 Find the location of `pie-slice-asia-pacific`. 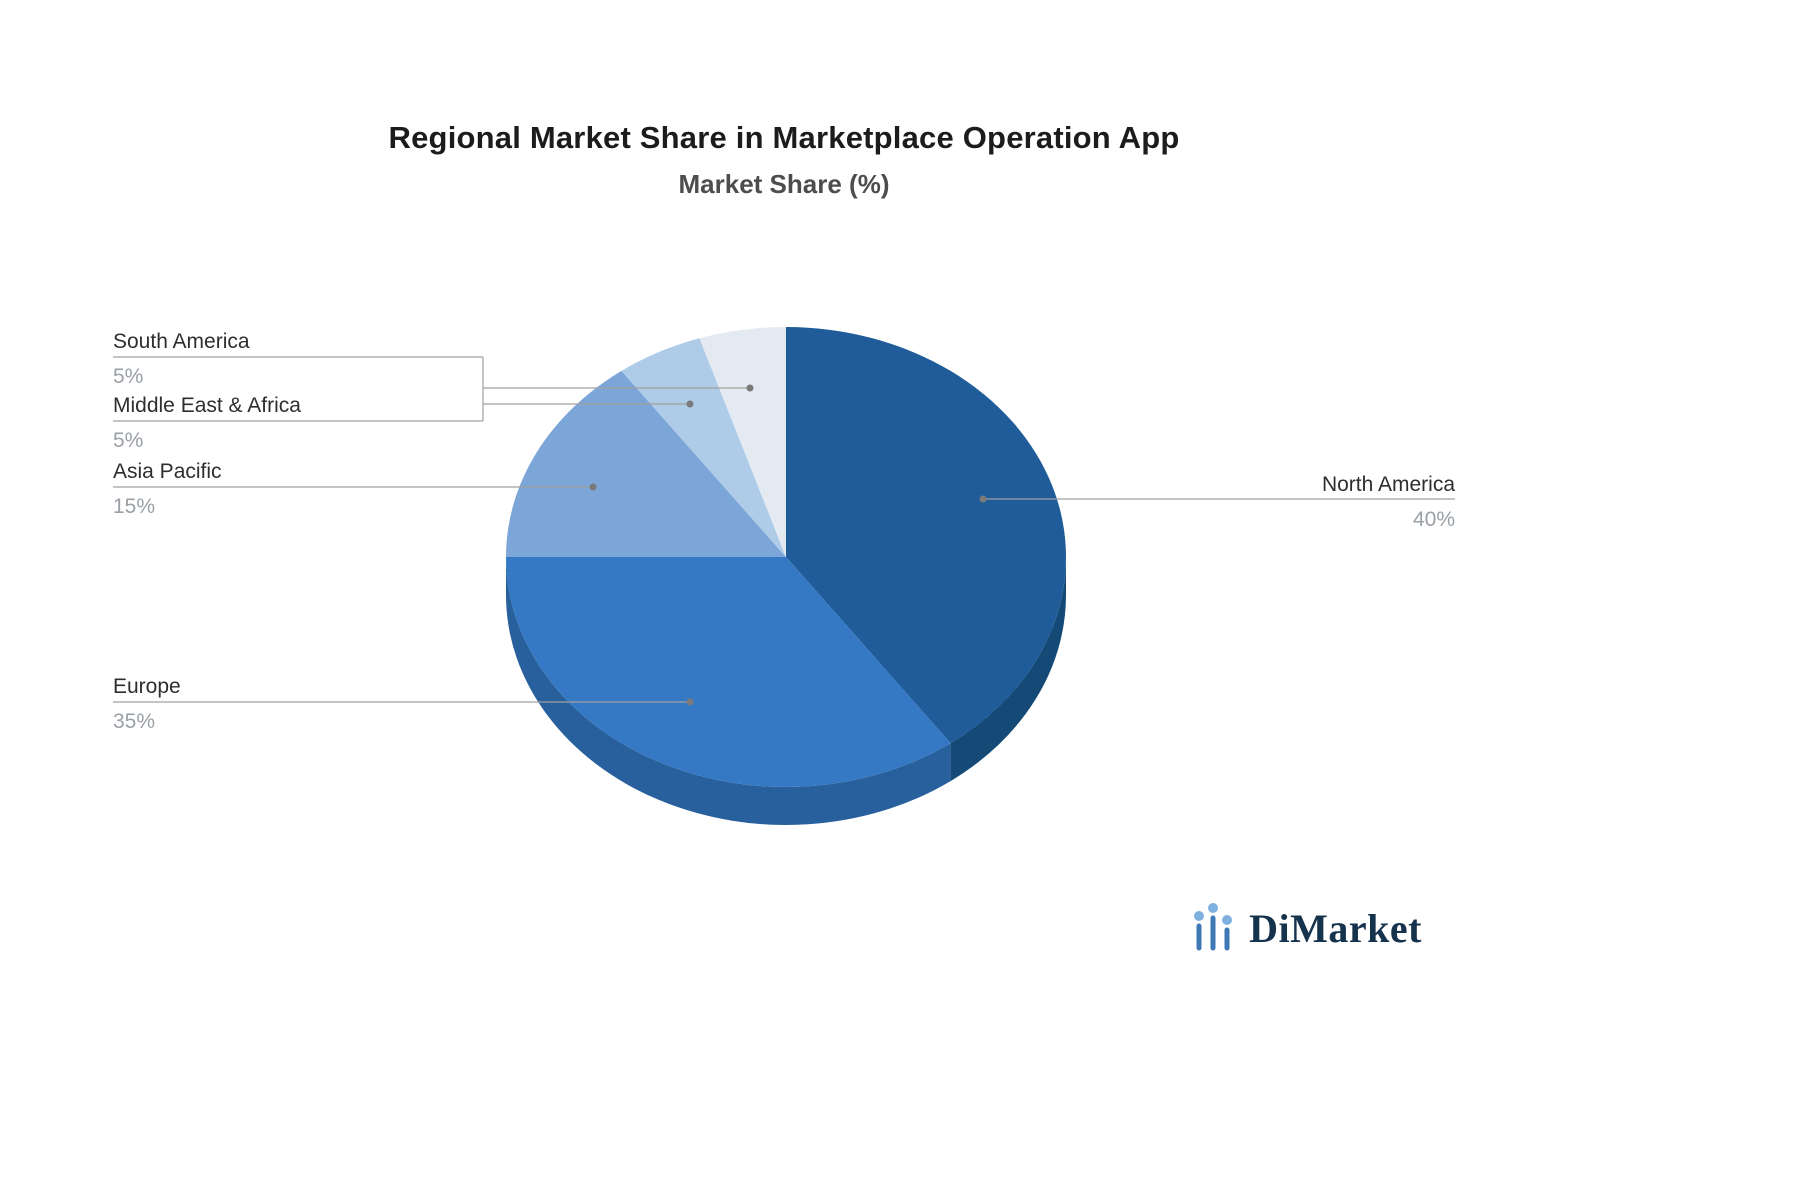

pie-slice-asia-pacific is located at coordinates (646, 463).